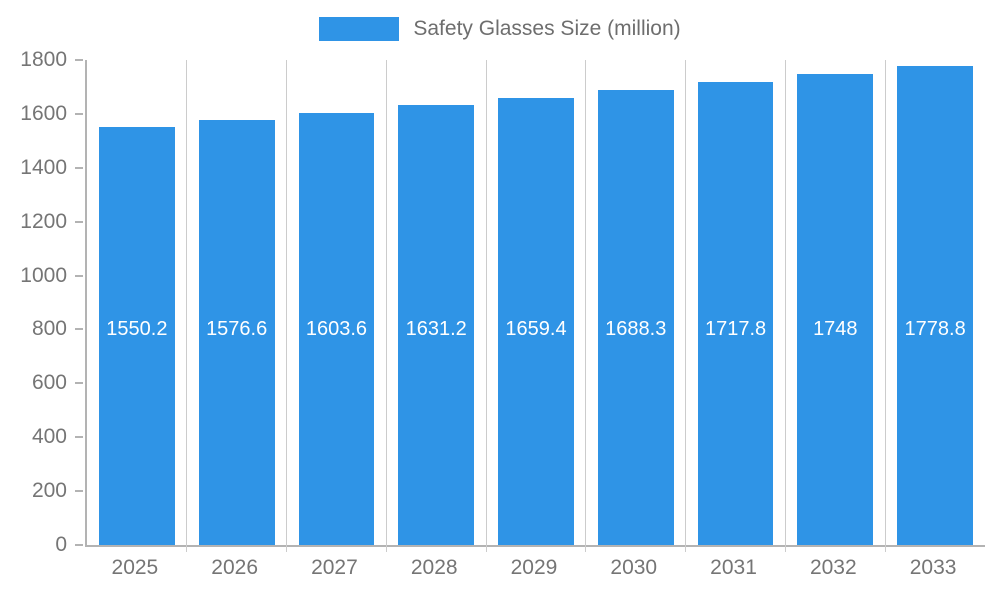 Image resolution: width=1000 pixels, height=600 pixels. Describe the element at coordinates (135, 567) in the screenshot. I see `x-axis-label: 2025` at that location.